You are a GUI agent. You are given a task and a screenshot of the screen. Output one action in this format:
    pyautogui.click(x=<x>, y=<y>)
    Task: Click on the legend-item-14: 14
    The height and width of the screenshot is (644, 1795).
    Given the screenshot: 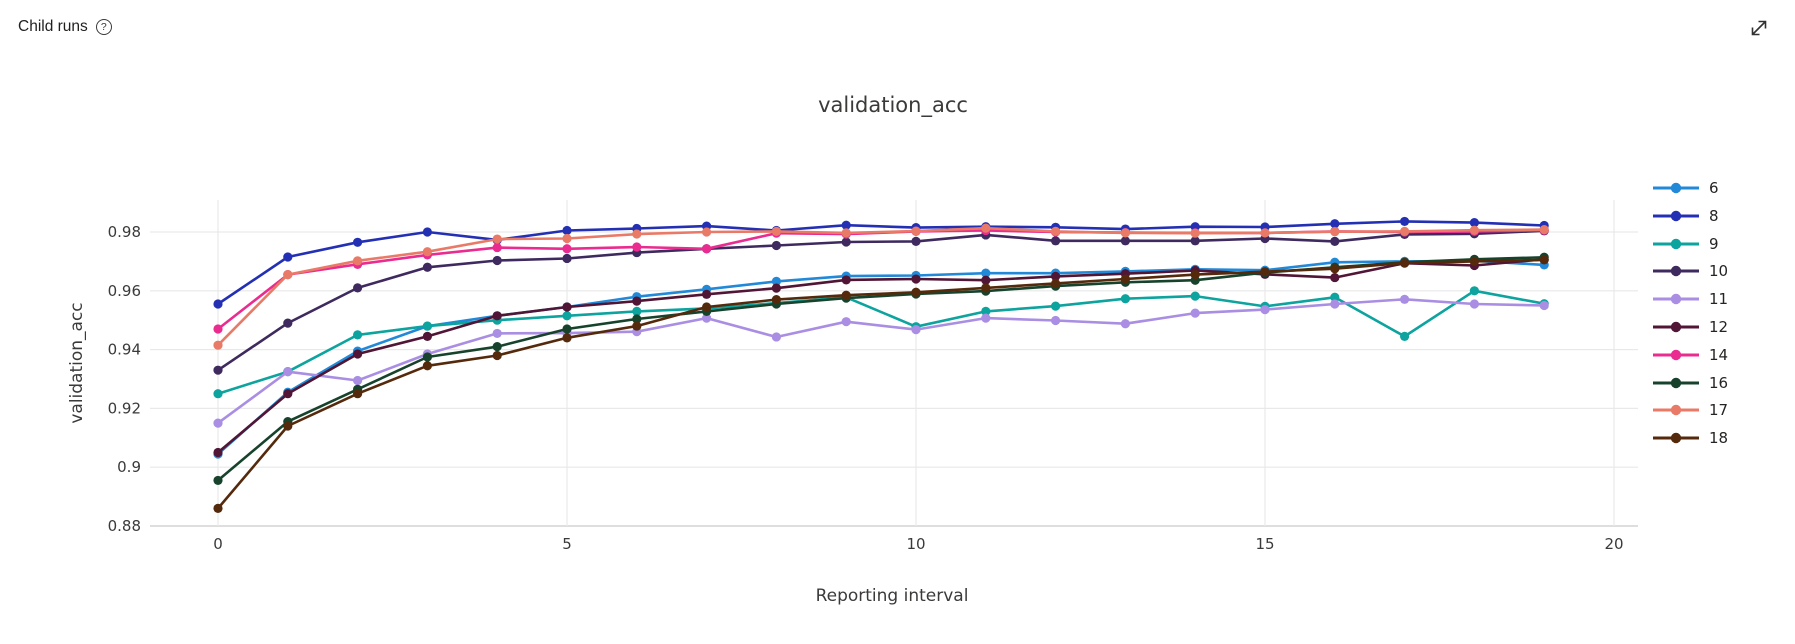 What is the action you would take?
    pyautogui.click(x=1690, y=355)
    